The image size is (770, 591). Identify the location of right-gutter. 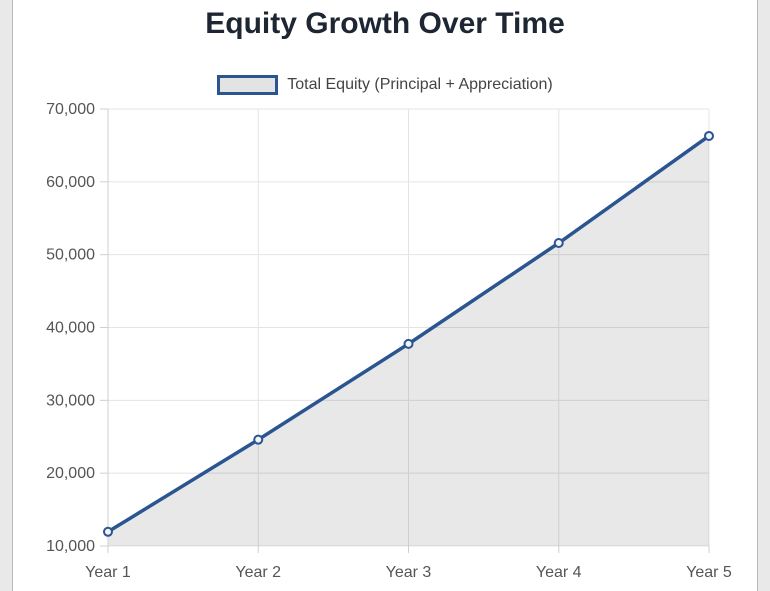
(763, 295).